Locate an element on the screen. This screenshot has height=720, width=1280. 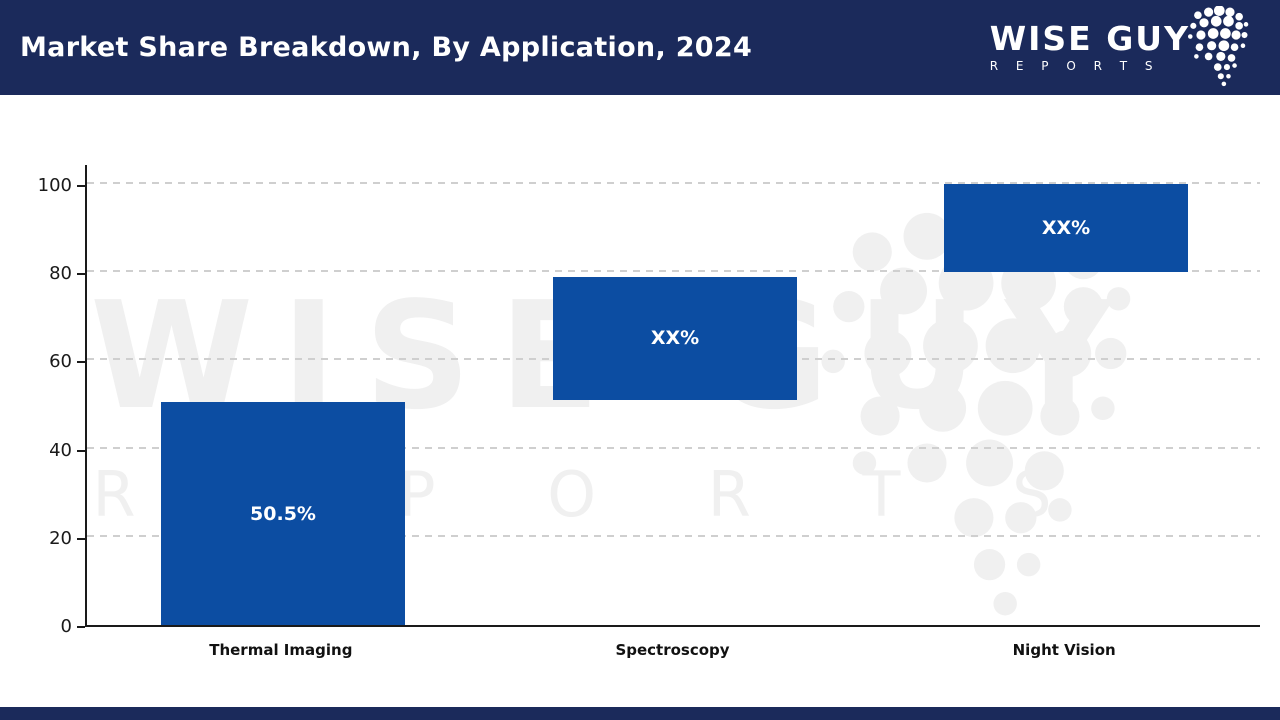
y-axis-tick-label: 0 is located at coordinates (66, 626).